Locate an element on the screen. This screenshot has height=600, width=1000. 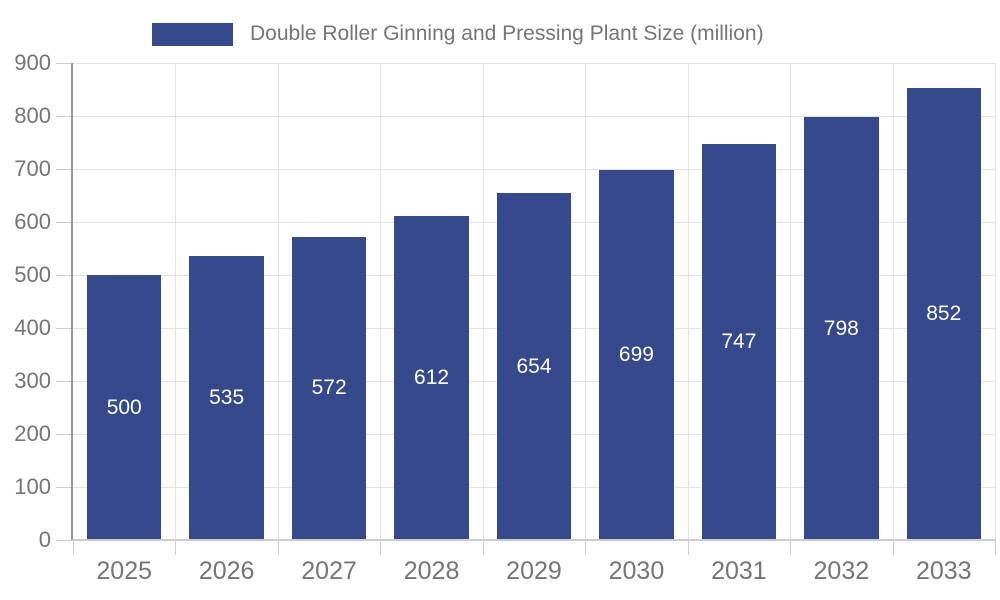
bar-2030 is located at coordinates (636, 354).